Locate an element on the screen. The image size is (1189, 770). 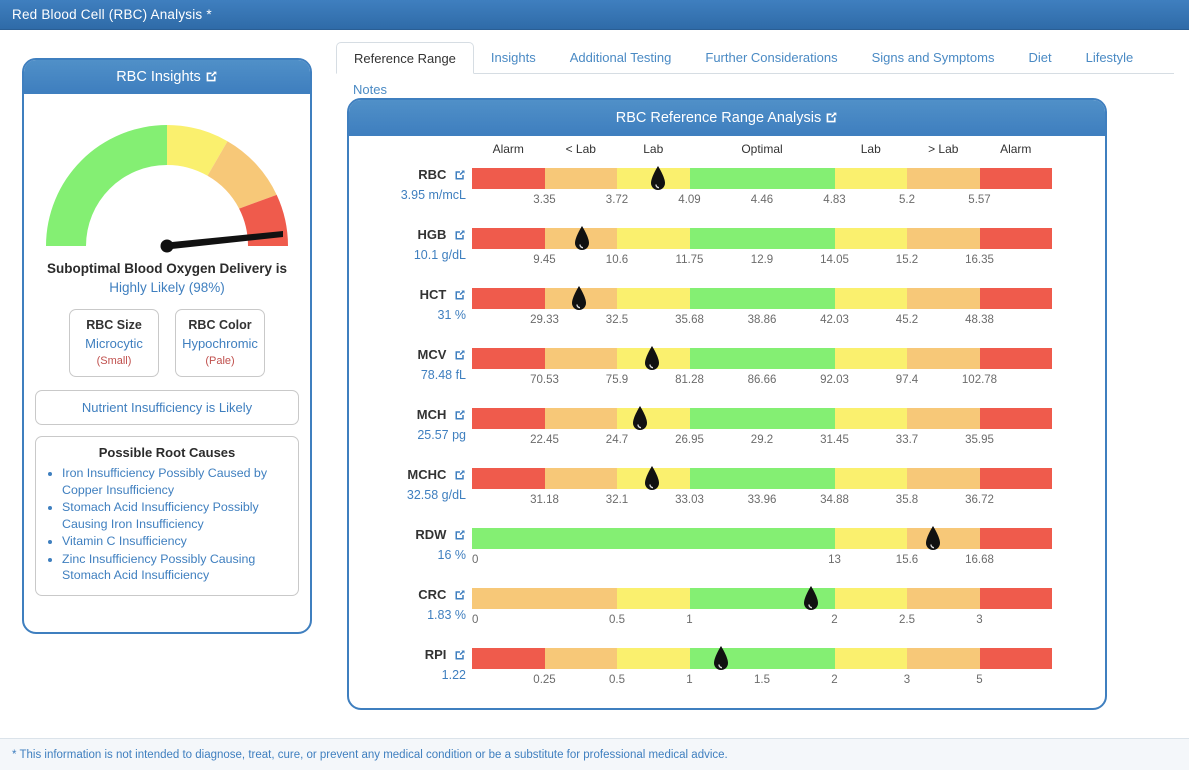
tick-label: 48.38 is located at coordinates (979, 320).